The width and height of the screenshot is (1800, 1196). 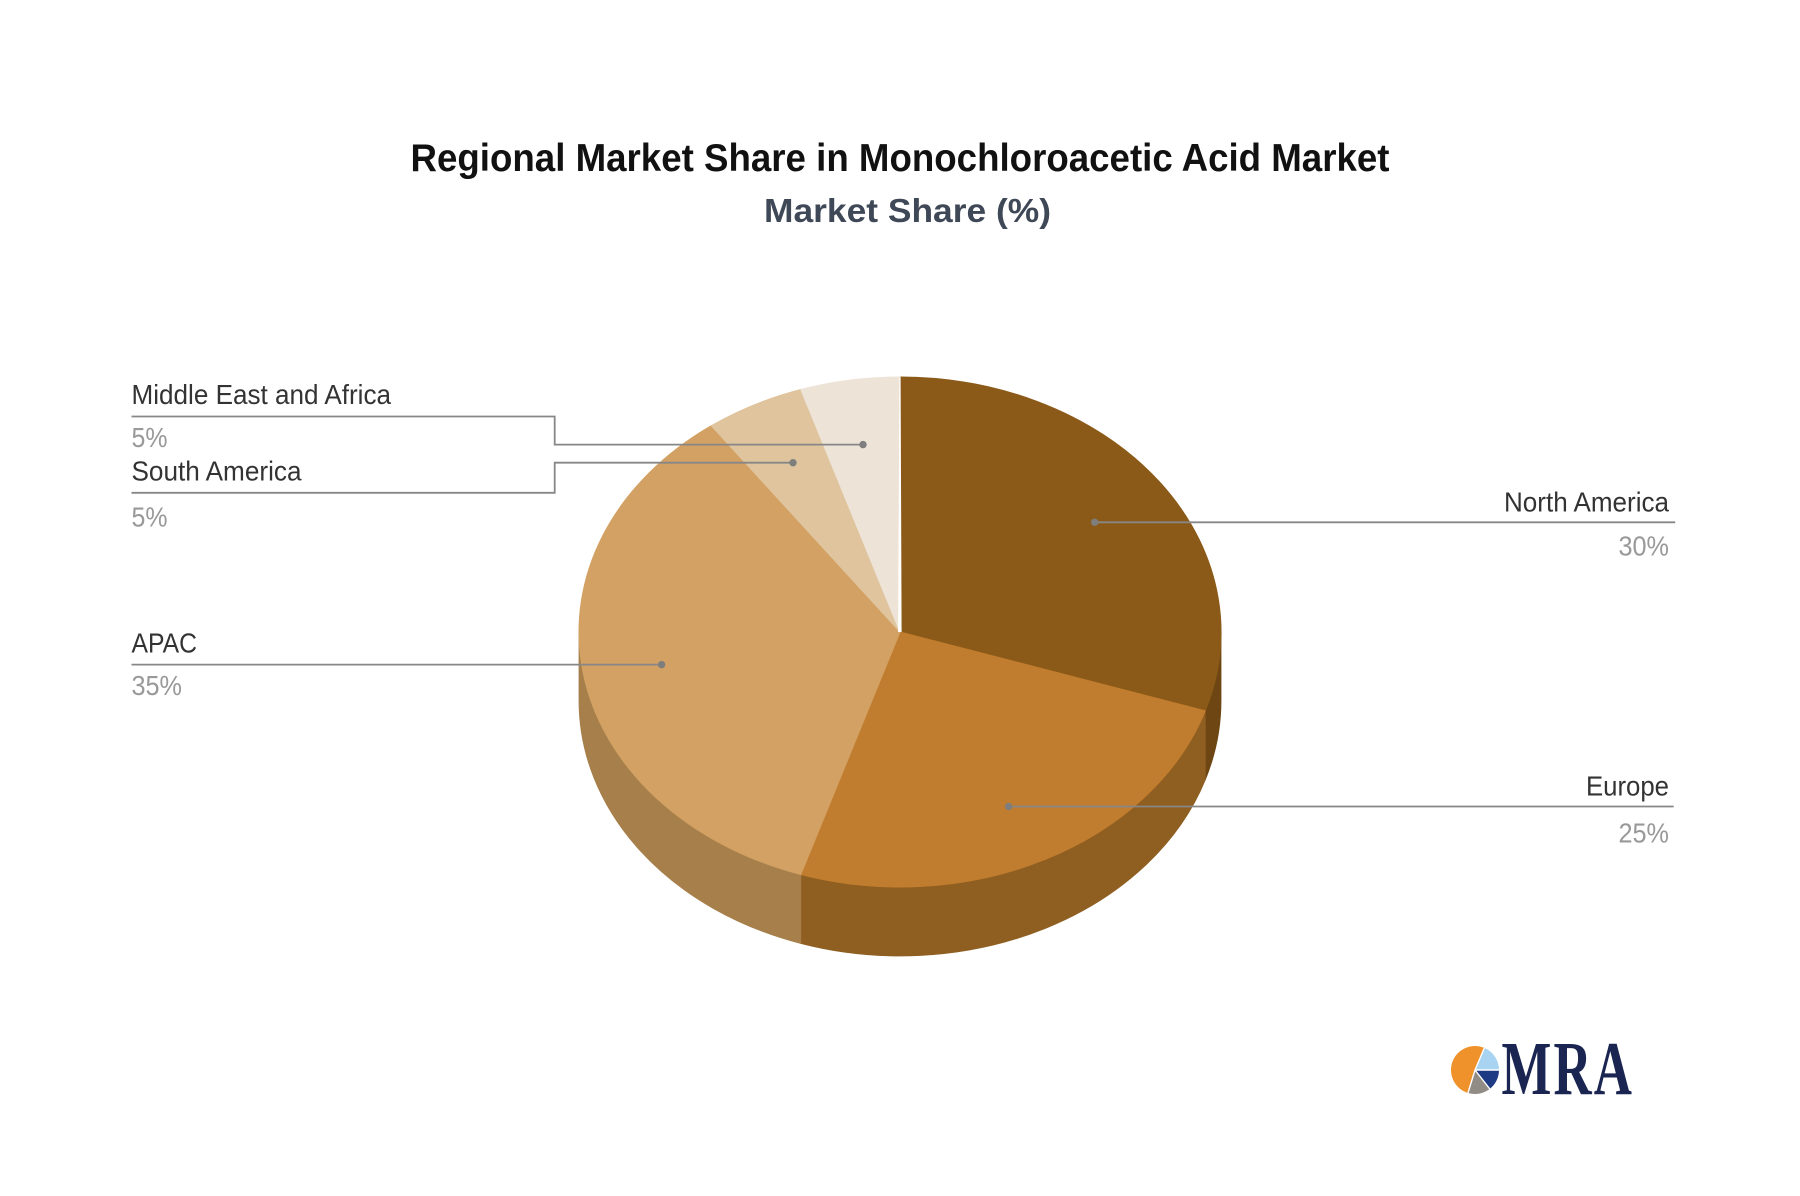 I want to click on svg-text: Middle East and Africa, so click(x=262, y=394).